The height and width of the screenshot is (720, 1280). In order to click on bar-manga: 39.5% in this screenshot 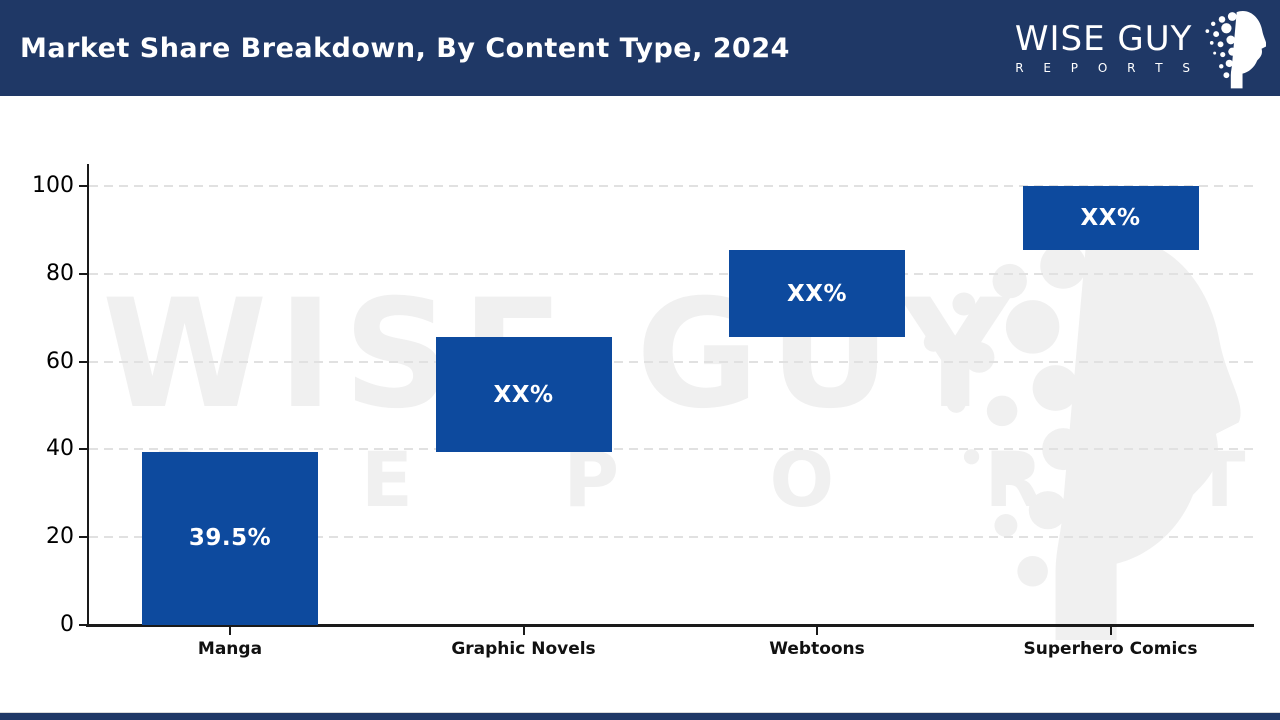, I will do `click(230, 538)`.